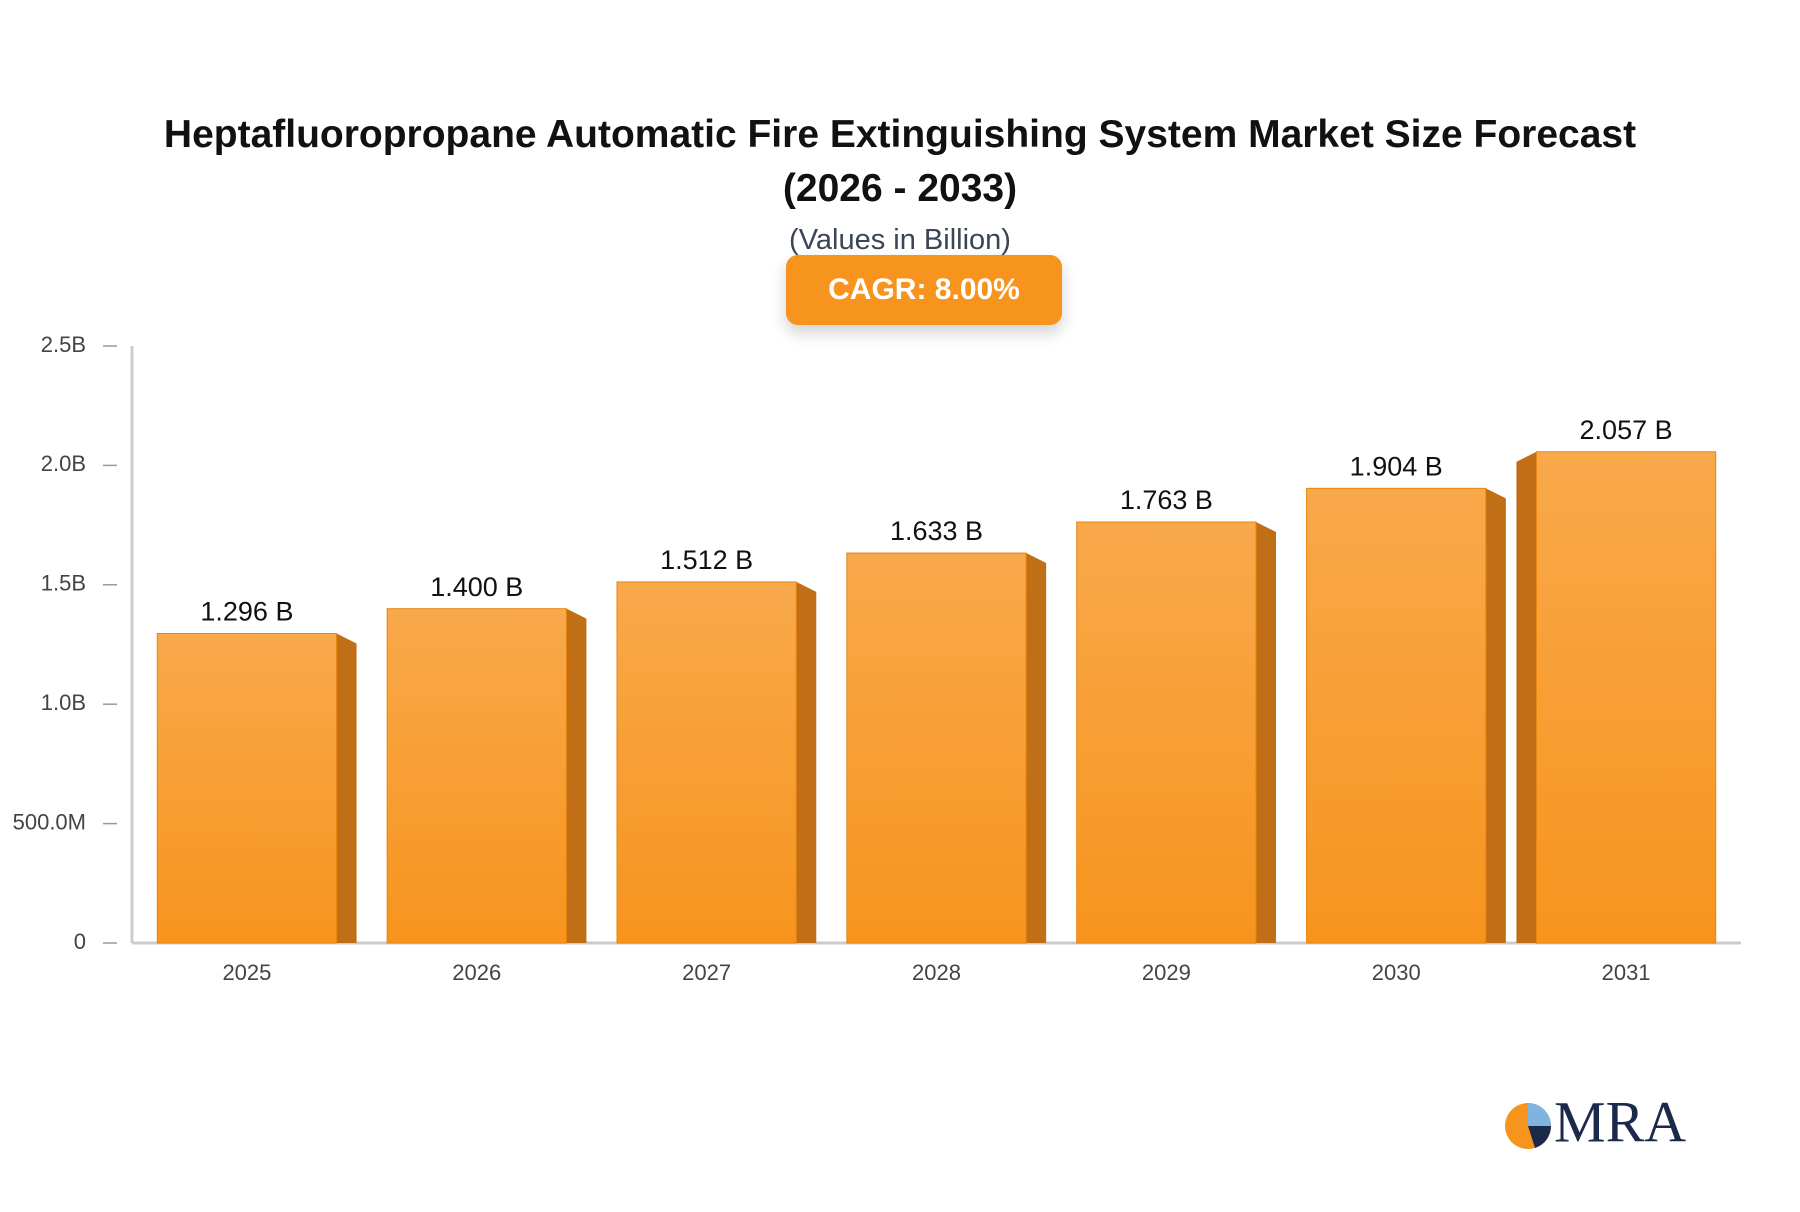 The height and width of the screenshot is (1212, 1800). What do you see at coordinates (63, 702) in the screenshot?
I see `y-tick-label: 1.0B` at bounding box center [63, 702].